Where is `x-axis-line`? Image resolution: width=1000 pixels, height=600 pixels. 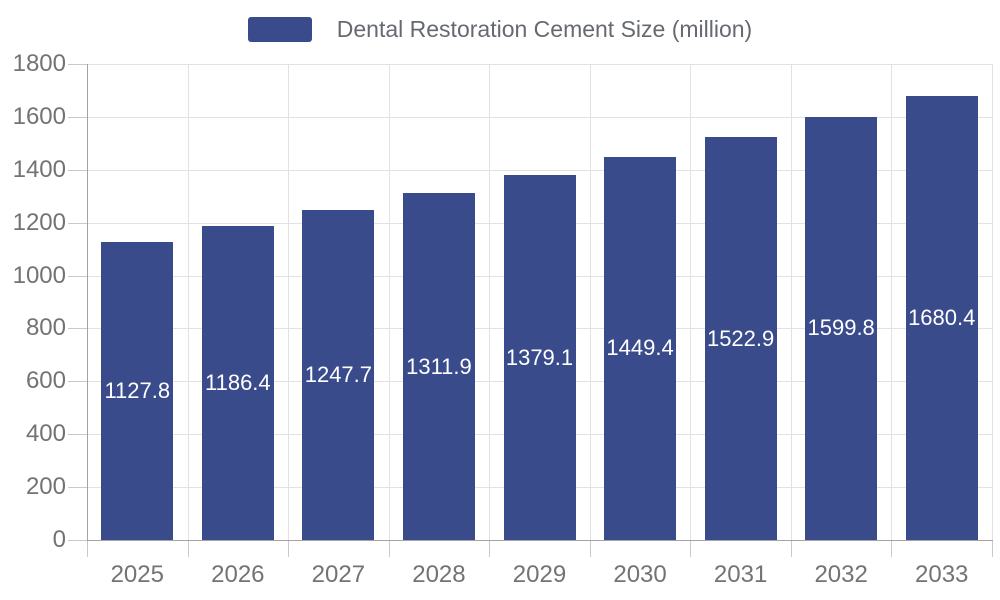
x-axis-line is located at coordinates (540, 540).